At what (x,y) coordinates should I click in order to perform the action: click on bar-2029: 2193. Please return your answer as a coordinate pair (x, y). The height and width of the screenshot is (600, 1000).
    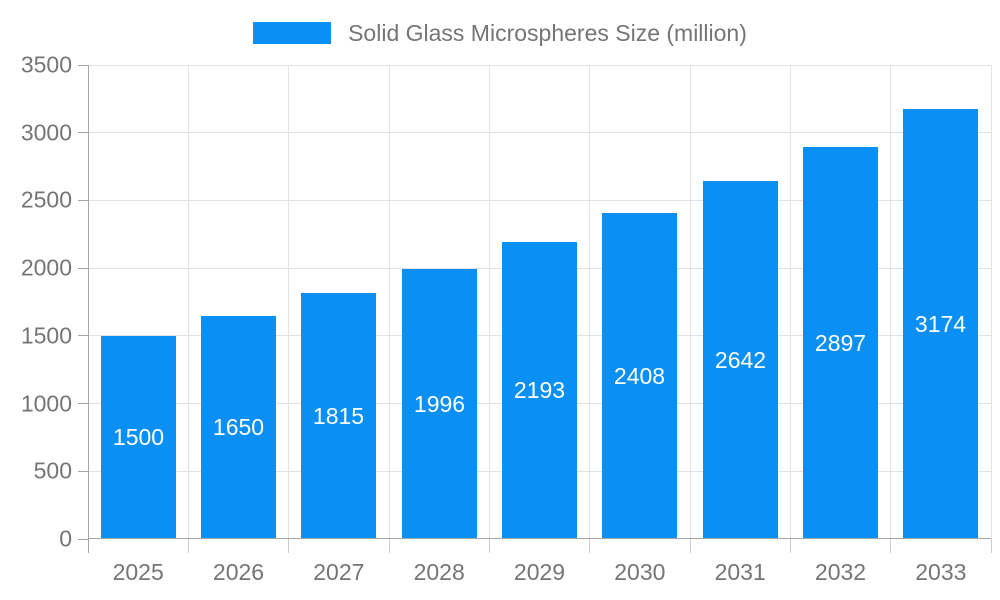
    Looking at the image, I should click on (539, 390).